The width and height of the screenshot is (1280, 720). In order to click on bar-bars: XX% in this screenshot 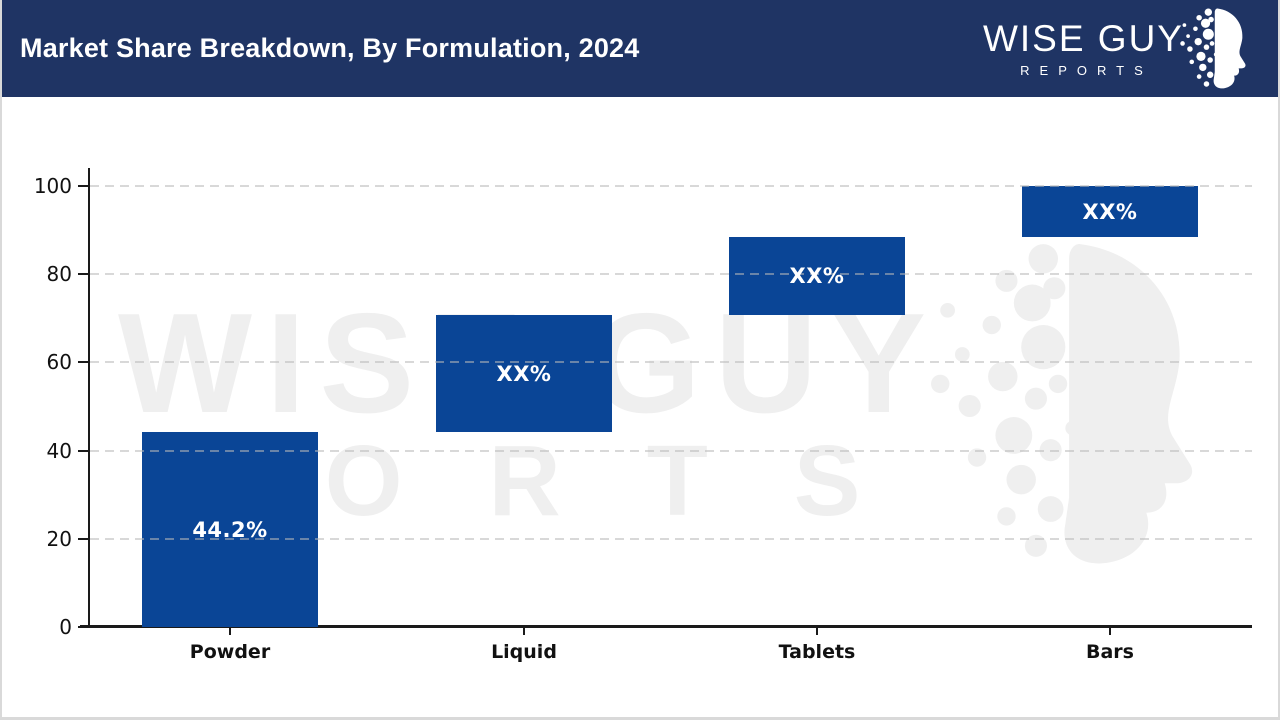, I will do `click(1110, 212)`.